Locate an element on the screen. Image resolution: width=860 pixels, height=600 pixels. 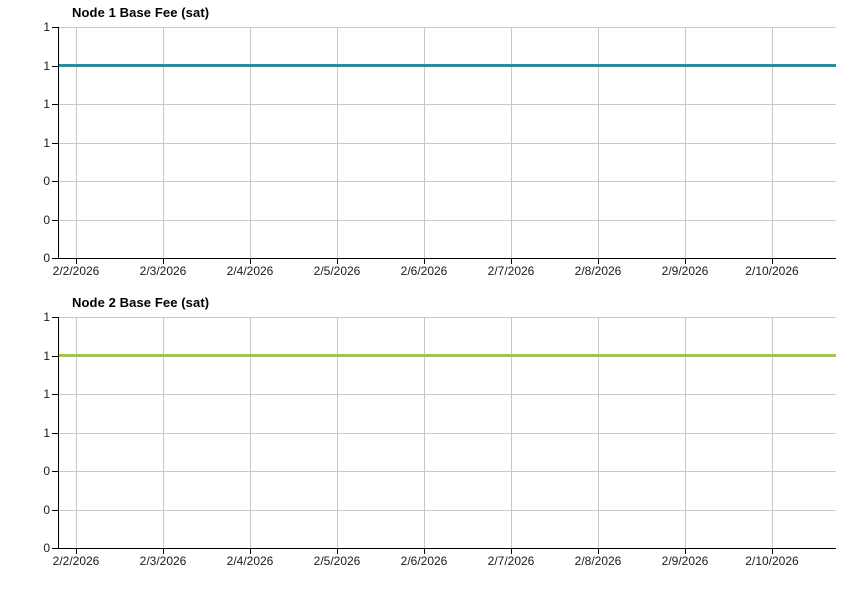
x-axis-label: 2/9/2026 is located at coordinates (685, 561).